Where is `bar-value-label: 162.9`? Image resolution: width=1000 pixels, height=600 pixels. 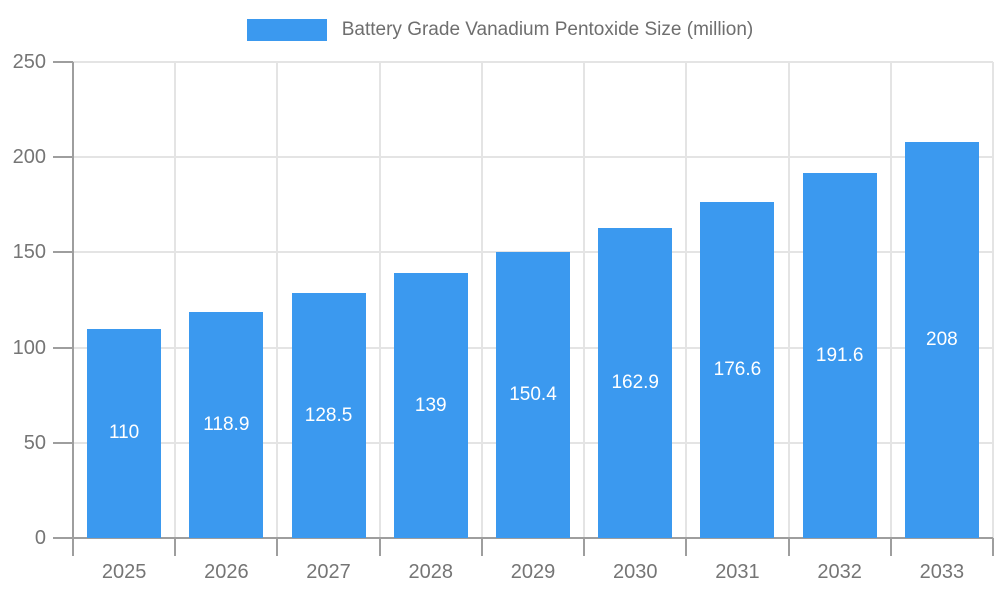
bar-value-label: 162.9 is located at coordinates (635, 382).